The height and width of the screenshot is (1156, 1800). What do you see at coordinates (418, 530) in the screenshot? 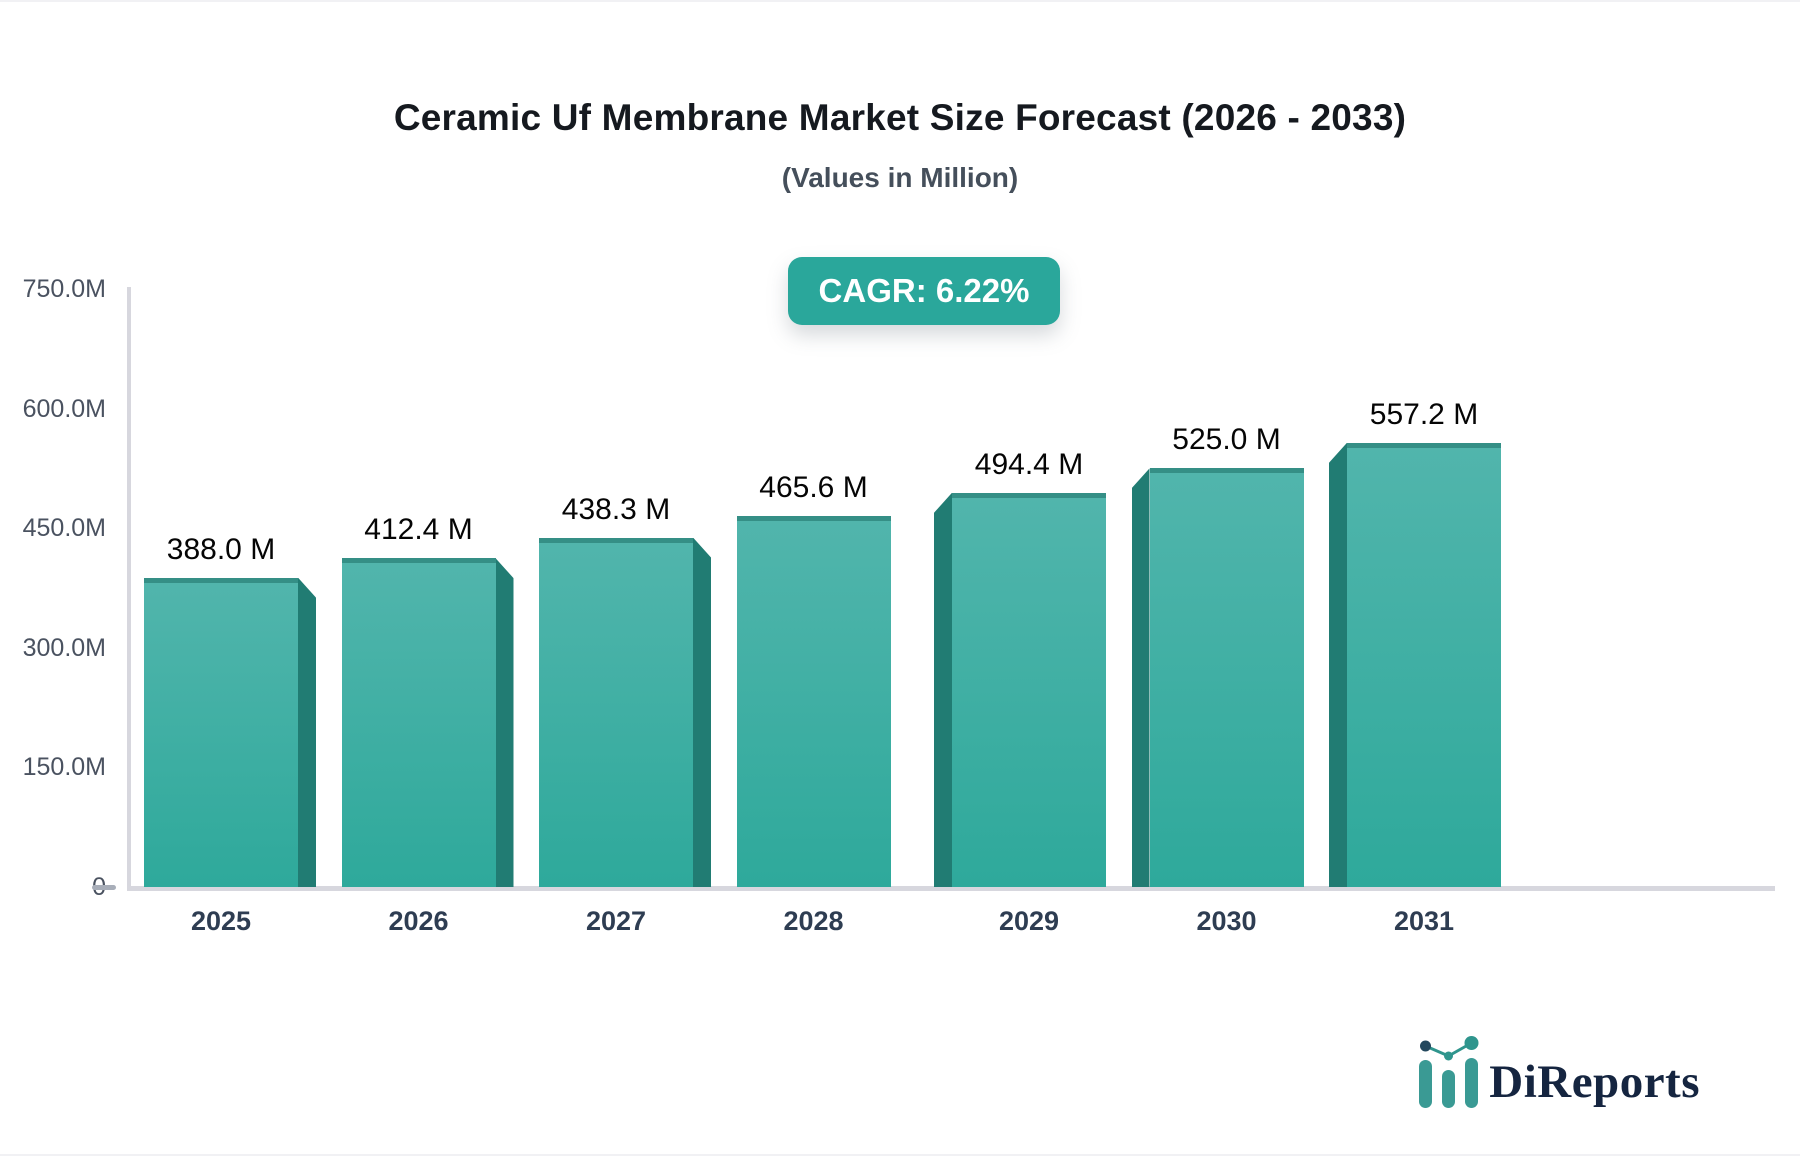
I see `bar-value-label-2026: 412.4 M` at bounding box center [418, 530].